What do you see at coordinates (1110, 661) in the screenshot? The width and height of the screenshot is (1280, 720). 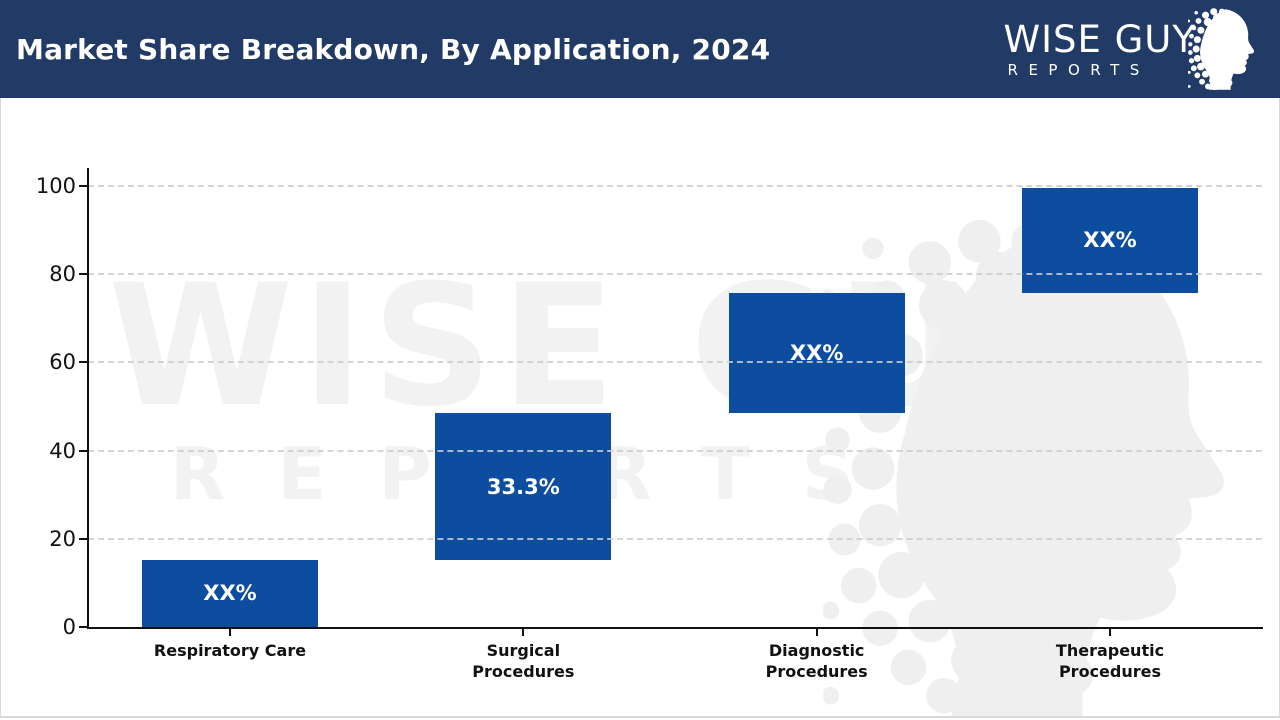 I see `category-label: Therapeutic Procedures` at bounding box center [1110, 661].